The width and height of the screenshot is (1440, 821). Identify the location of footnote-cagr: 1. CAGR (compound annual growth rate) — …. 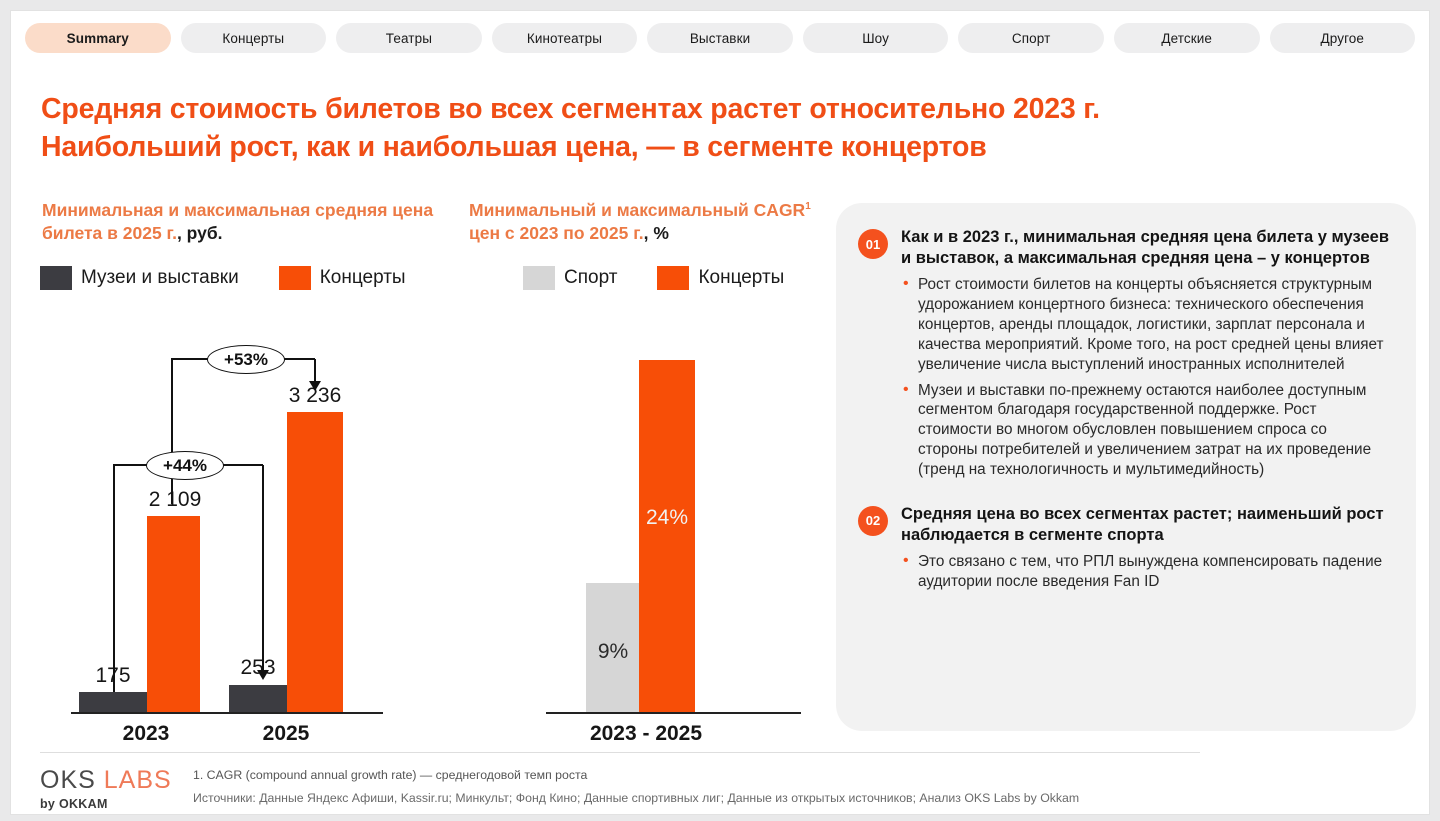
(390, 775).